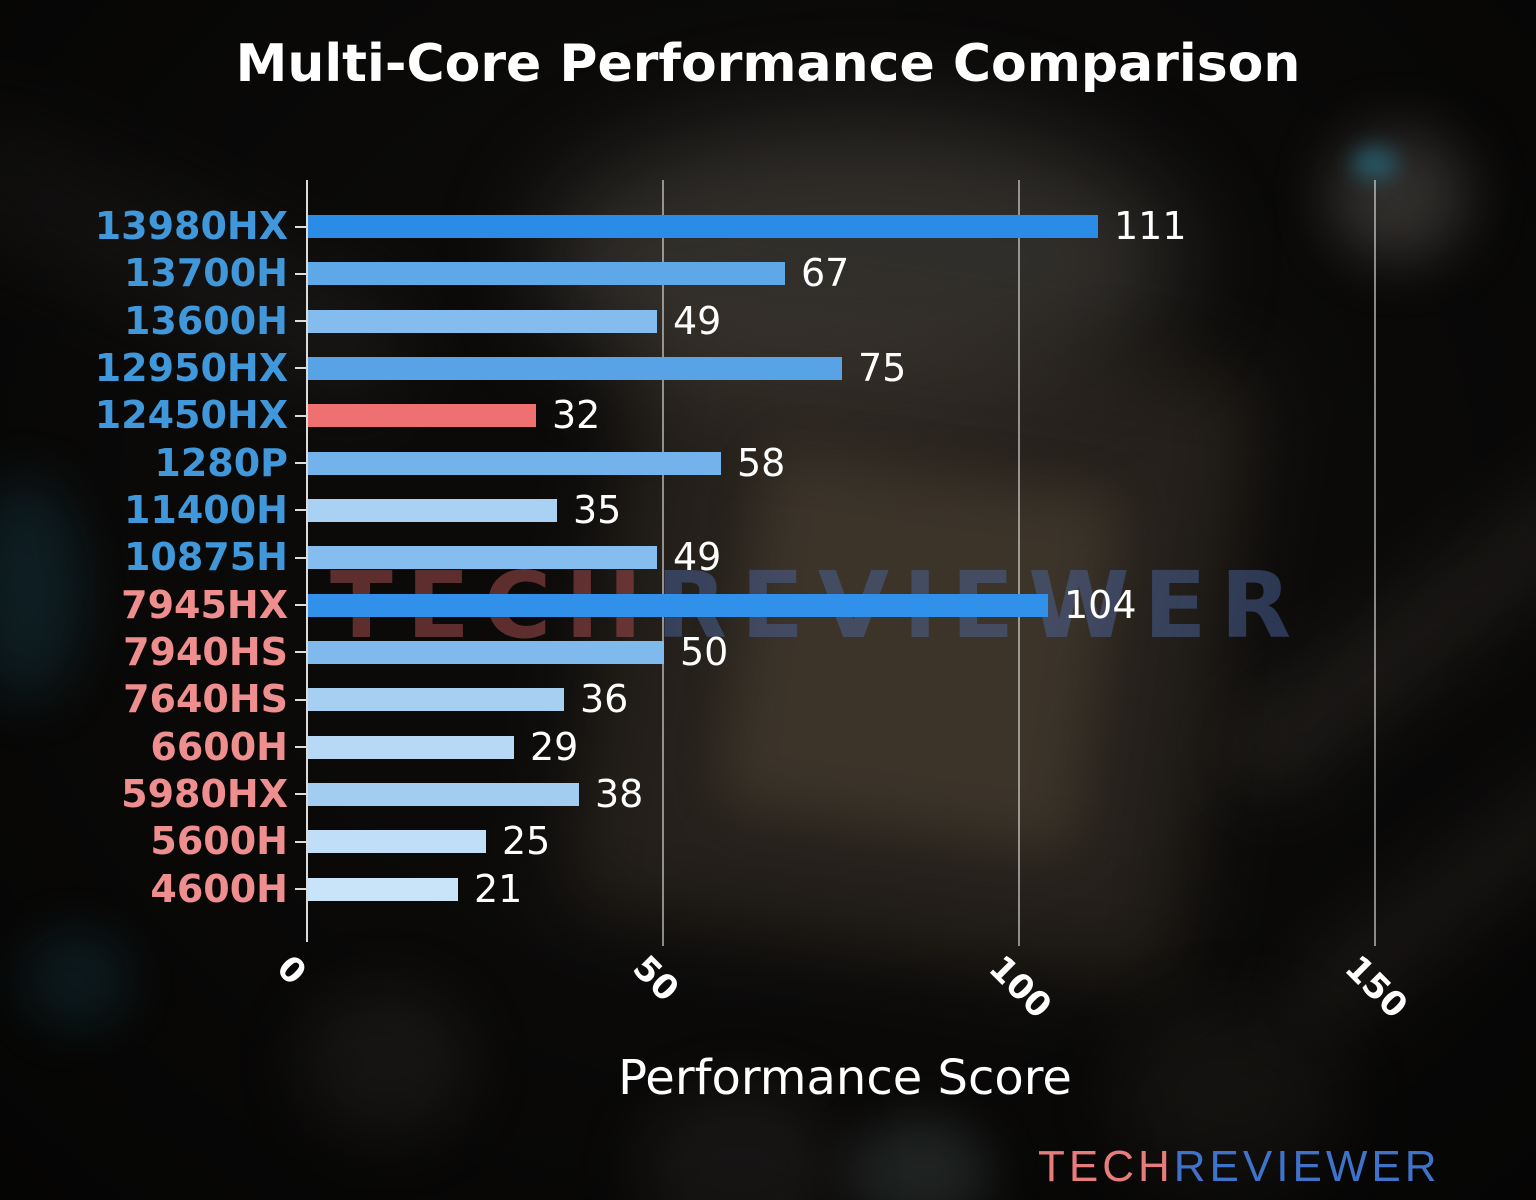 This screenshot has height=1200, width=1536. I want to click on bar-row: 7640HS 36, so click(768, 699).